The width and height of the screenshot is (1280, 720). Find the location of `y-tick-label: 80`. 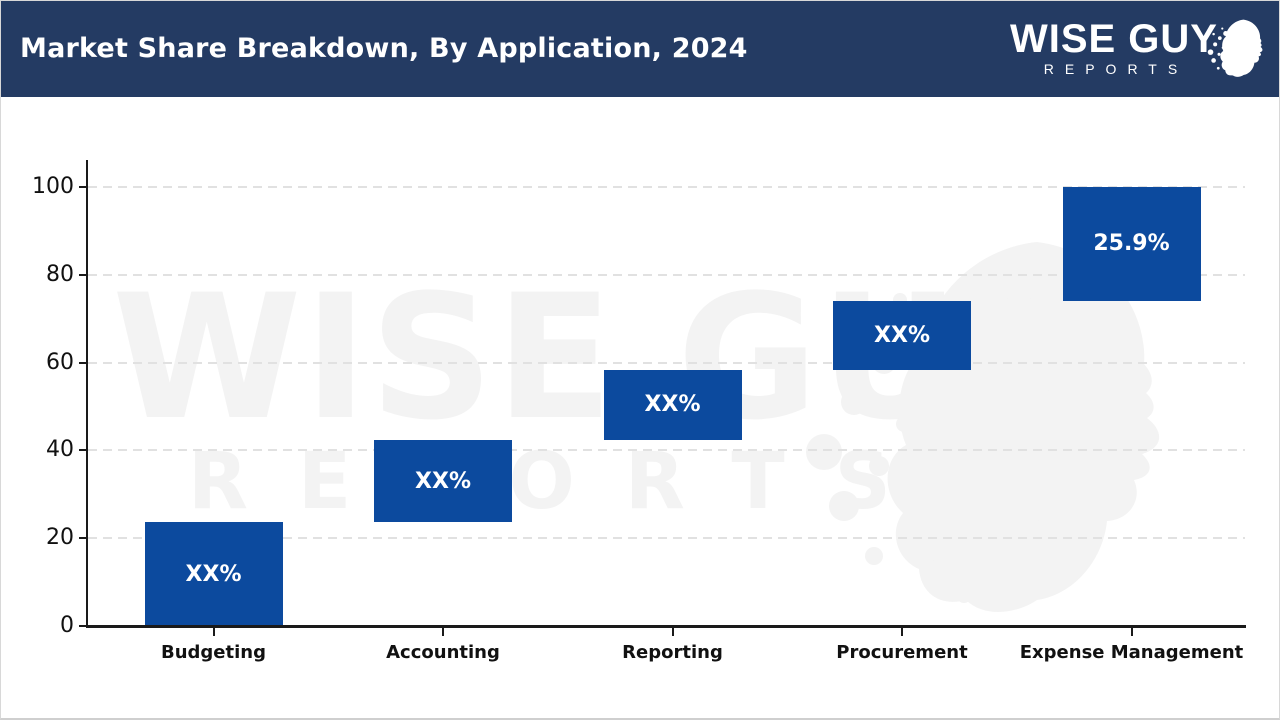

y-tick-label: 80 is located at coordinates (60, 274).